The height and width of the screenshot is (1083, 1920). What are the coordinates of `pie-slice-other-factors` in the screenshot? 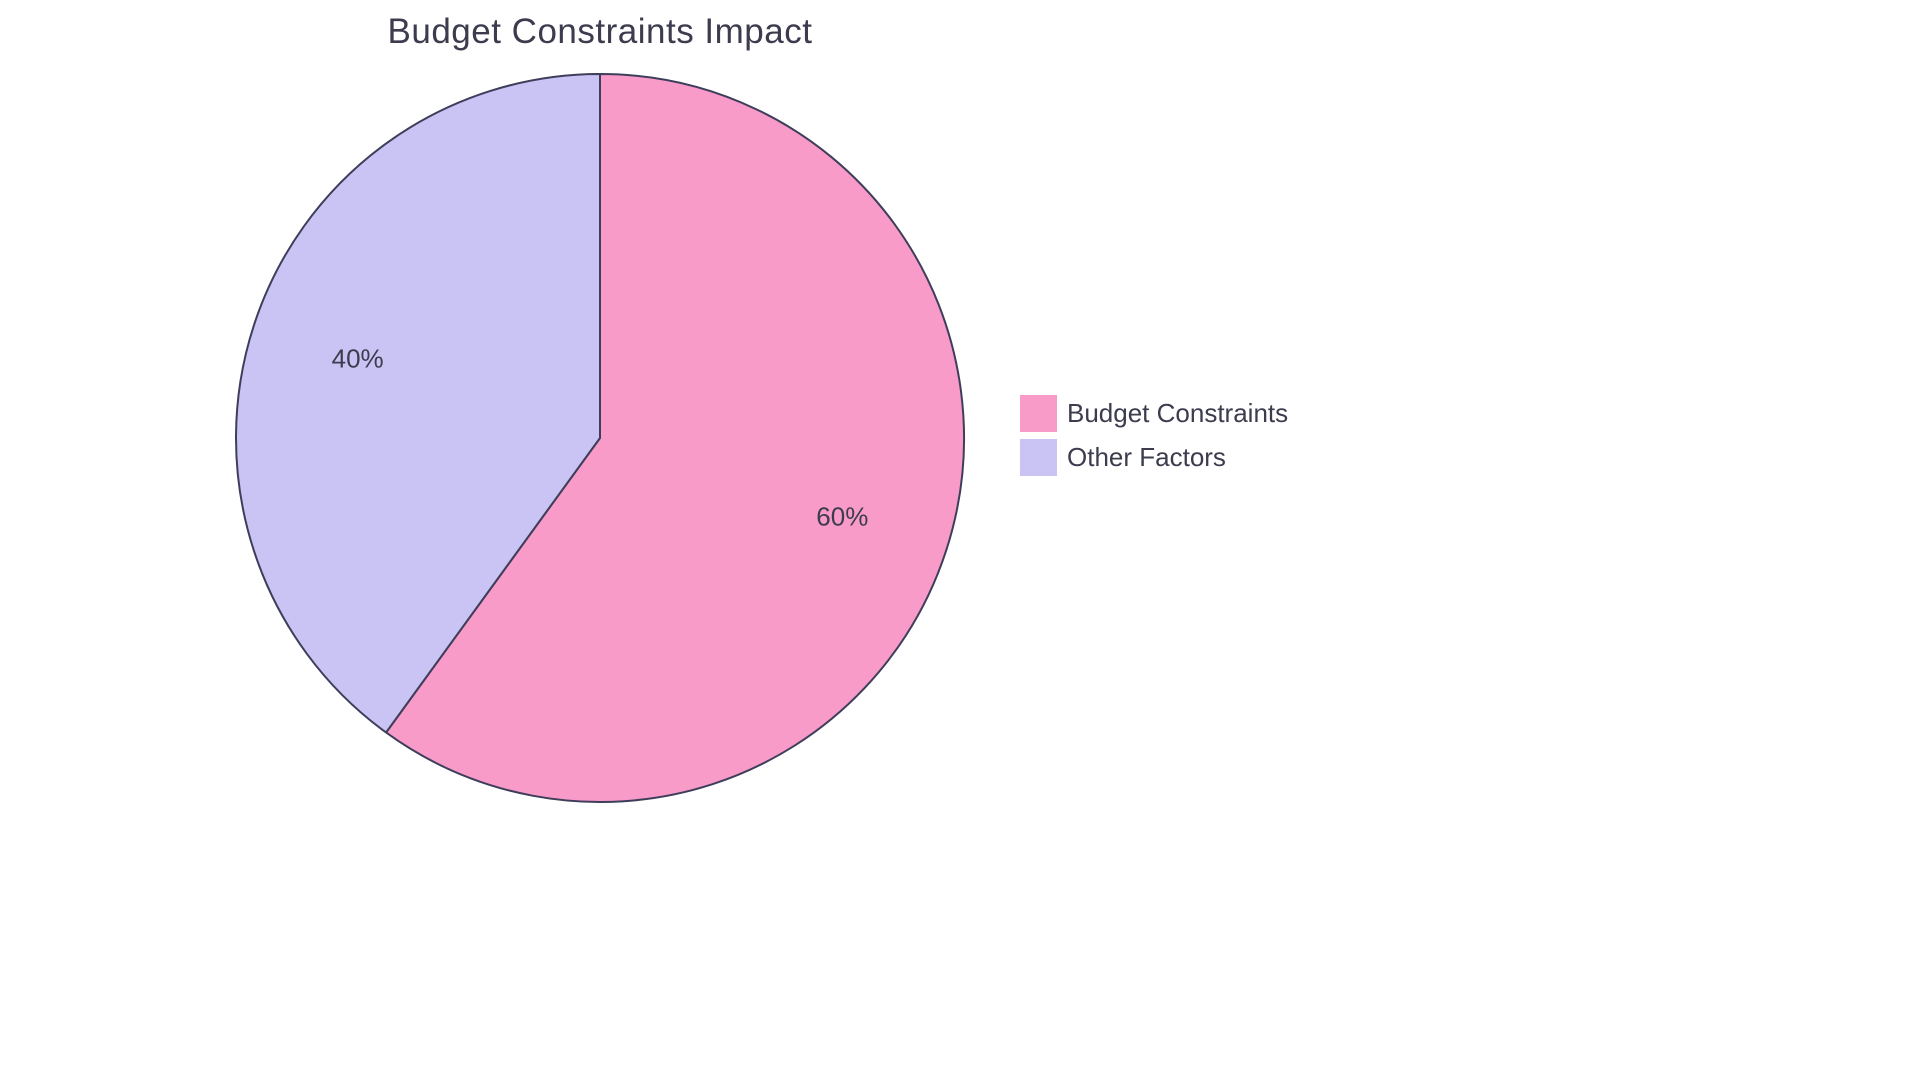 It's located at (418, 403).